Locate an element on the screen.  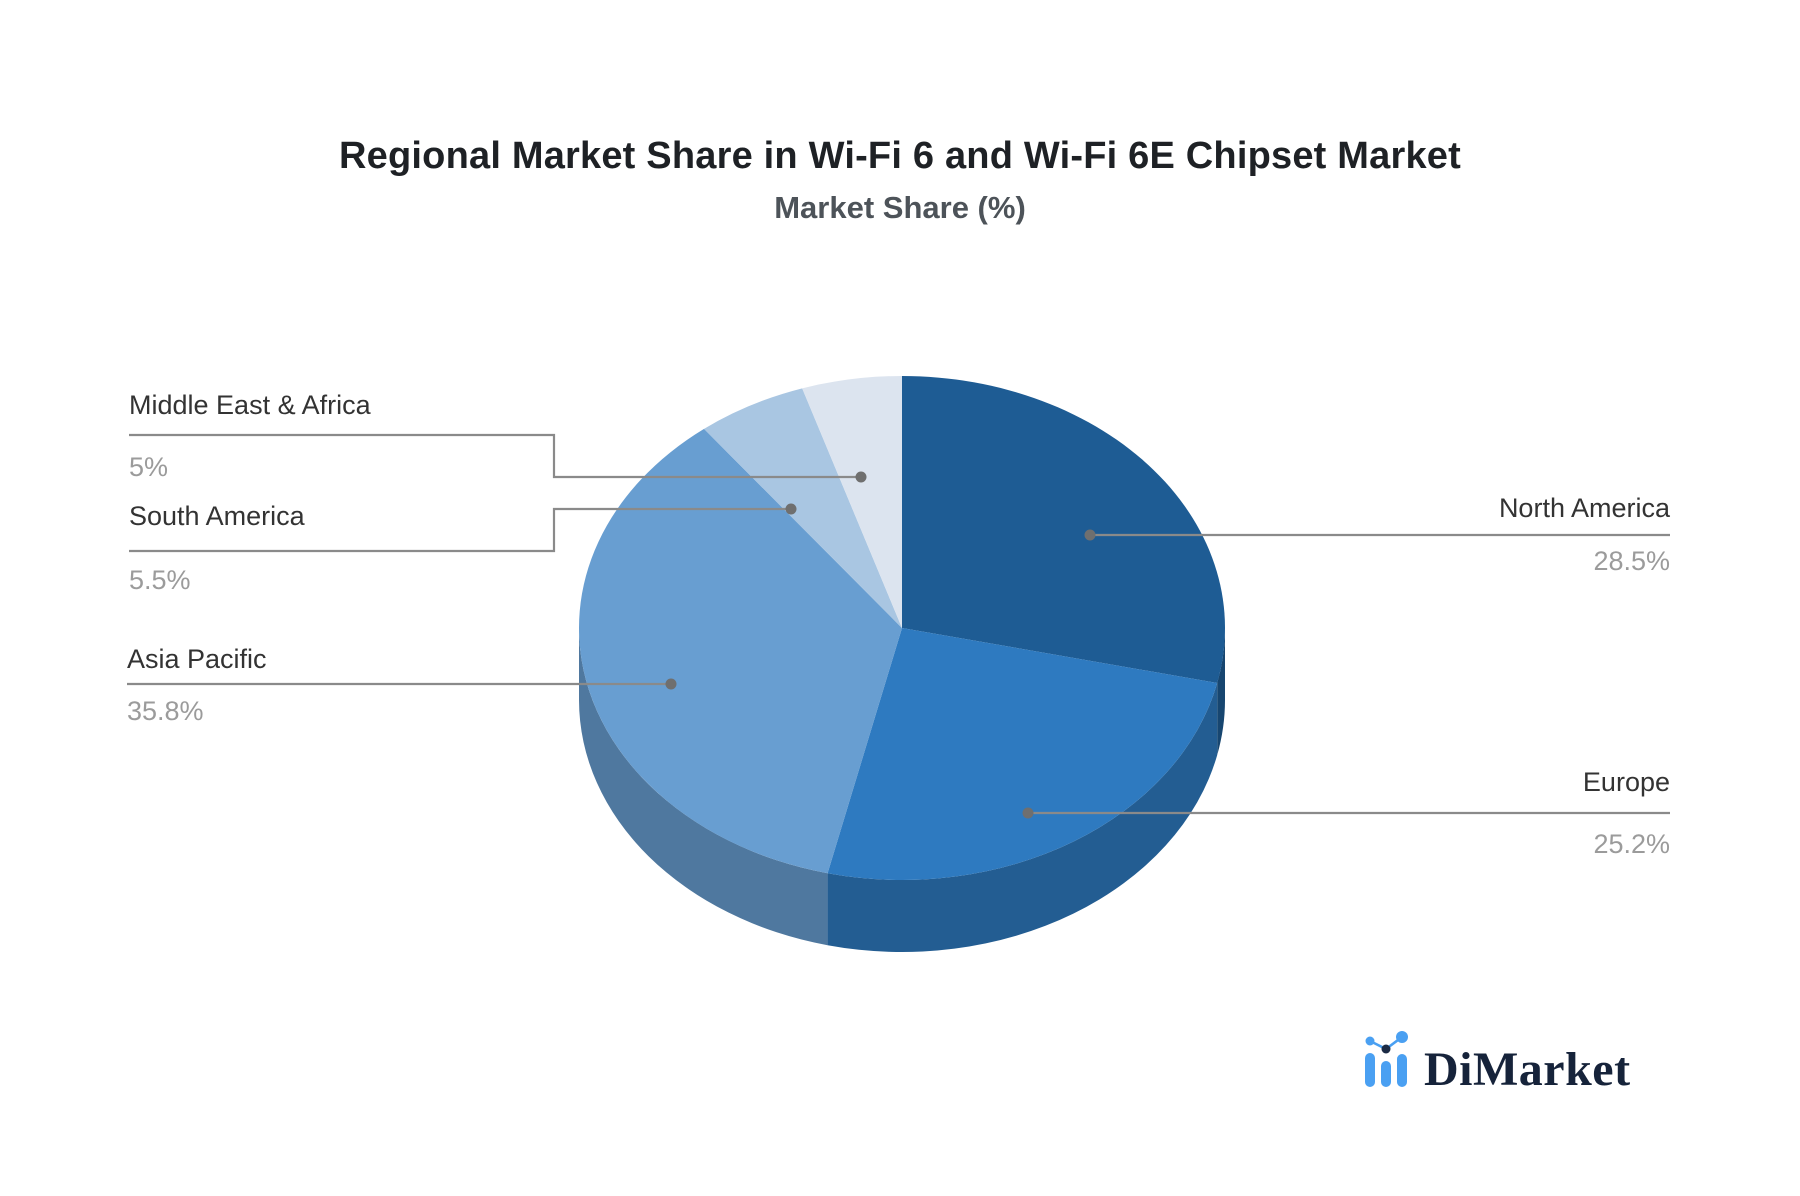
pie-slice-asia-pacific is located at coordinates (740, 651).